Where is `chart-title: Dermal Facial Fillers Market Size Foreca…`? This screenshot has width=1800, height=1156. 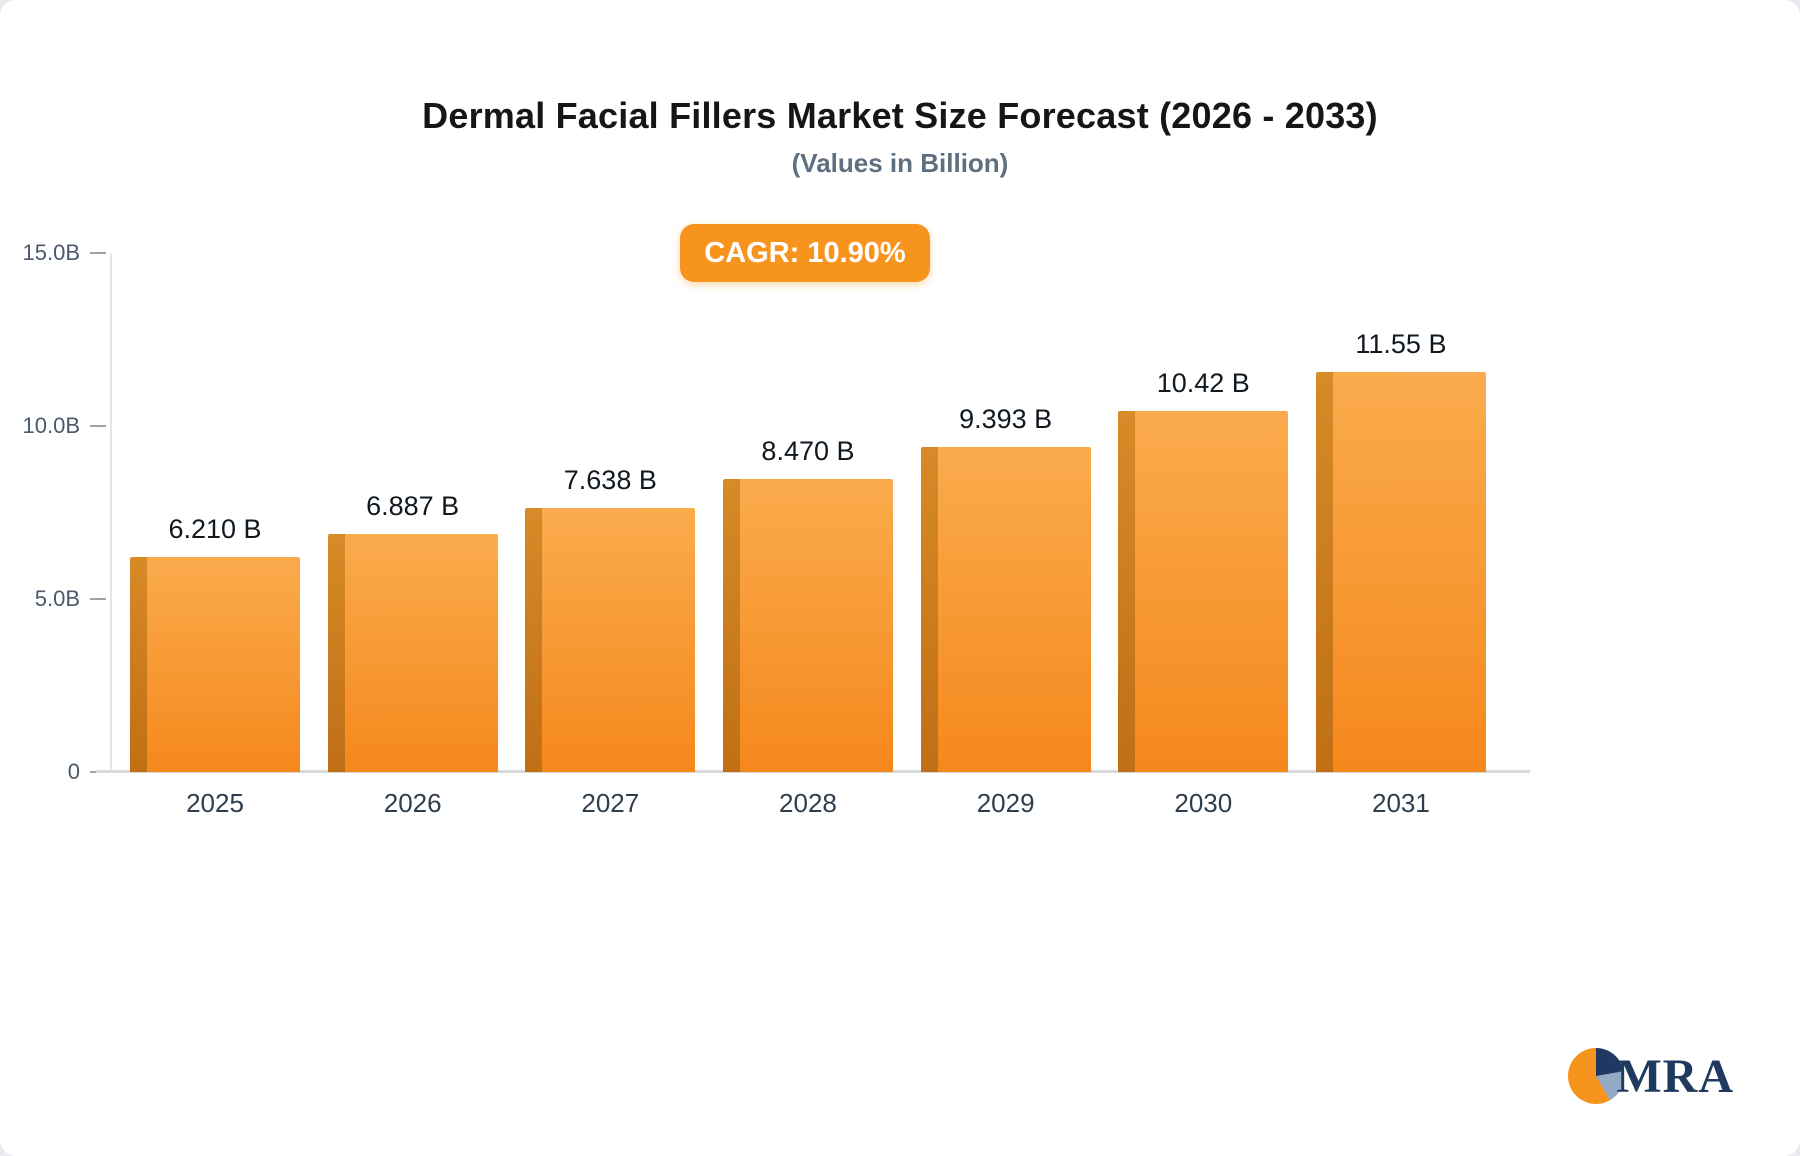 chart-title: Dermal Facial Fillers Market Size Foreca… is located at coordinates (900, 115).